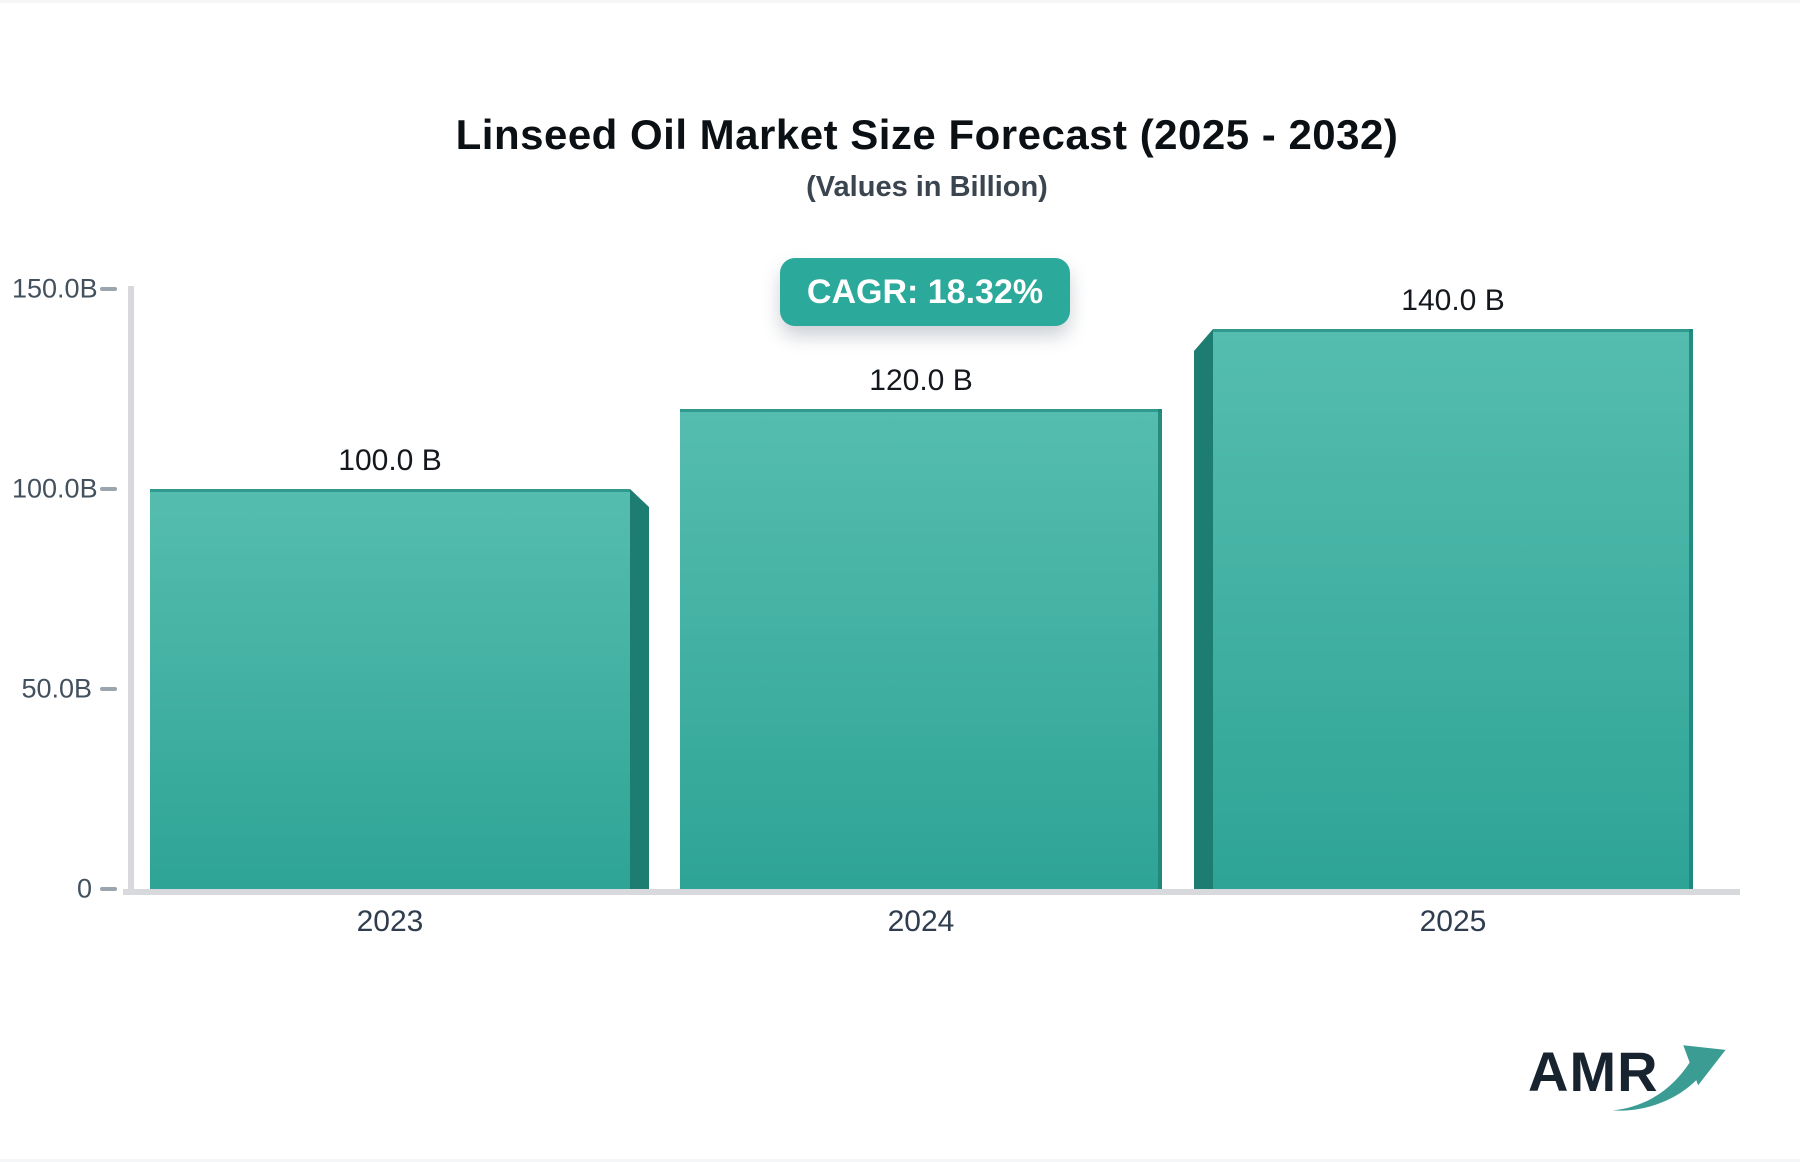  What do you see at coordinates (56, 688) in the screenshot?
I see `y-axis-tick-label: 50.0B` at bounding box center [56, 688].